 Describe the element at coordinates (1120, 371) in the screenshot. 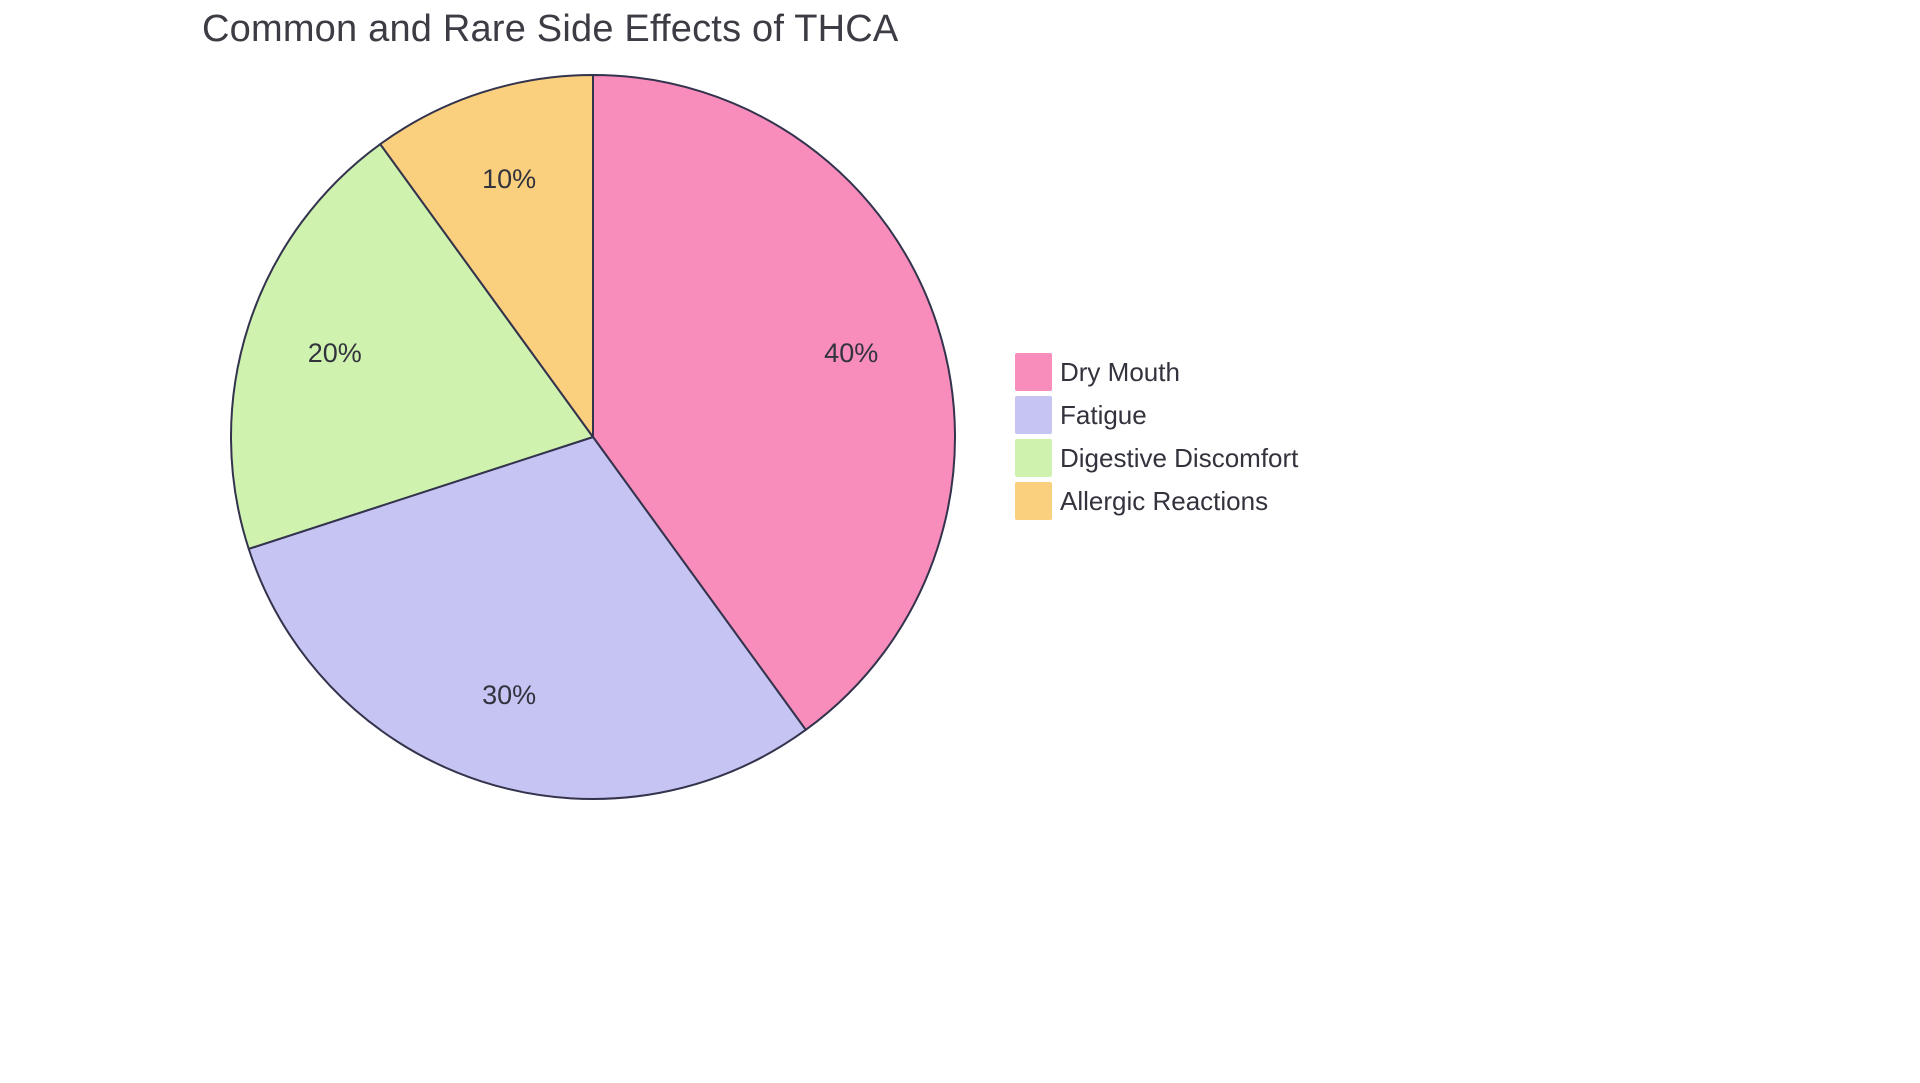

I see `legend-label: Dry Mouth` at that location.